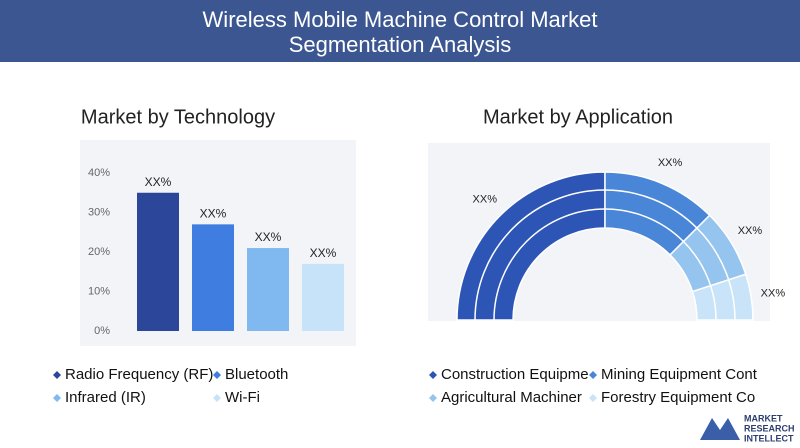 Image resolution: width=800 pixels, height=448 pixels. What do you see at coordinates (679, 374) in the screenshot?
I see `legend-label: Mining Equipment Cont` at bounding box center [679, 374].